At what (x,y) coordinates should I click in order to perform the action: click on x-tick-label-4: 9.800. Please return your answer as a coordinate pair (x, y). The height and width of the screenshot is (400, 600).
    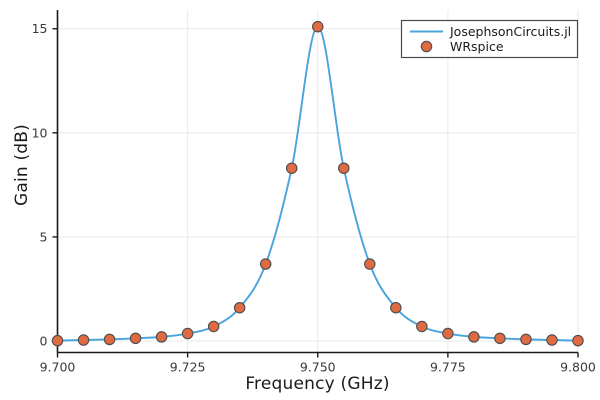
    Looking at the image, I should click on (578, 367).